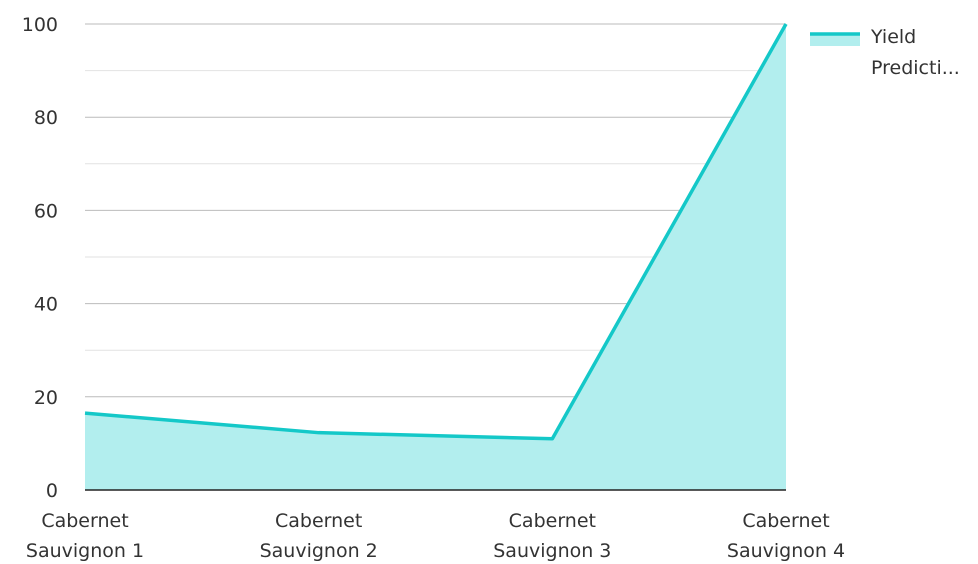 This screenshot has width=978, height=564. What do you see at coordinates (46, 118) in the screenshot?
I see `y-tick-label: 80` at bounding box center [46, 118].